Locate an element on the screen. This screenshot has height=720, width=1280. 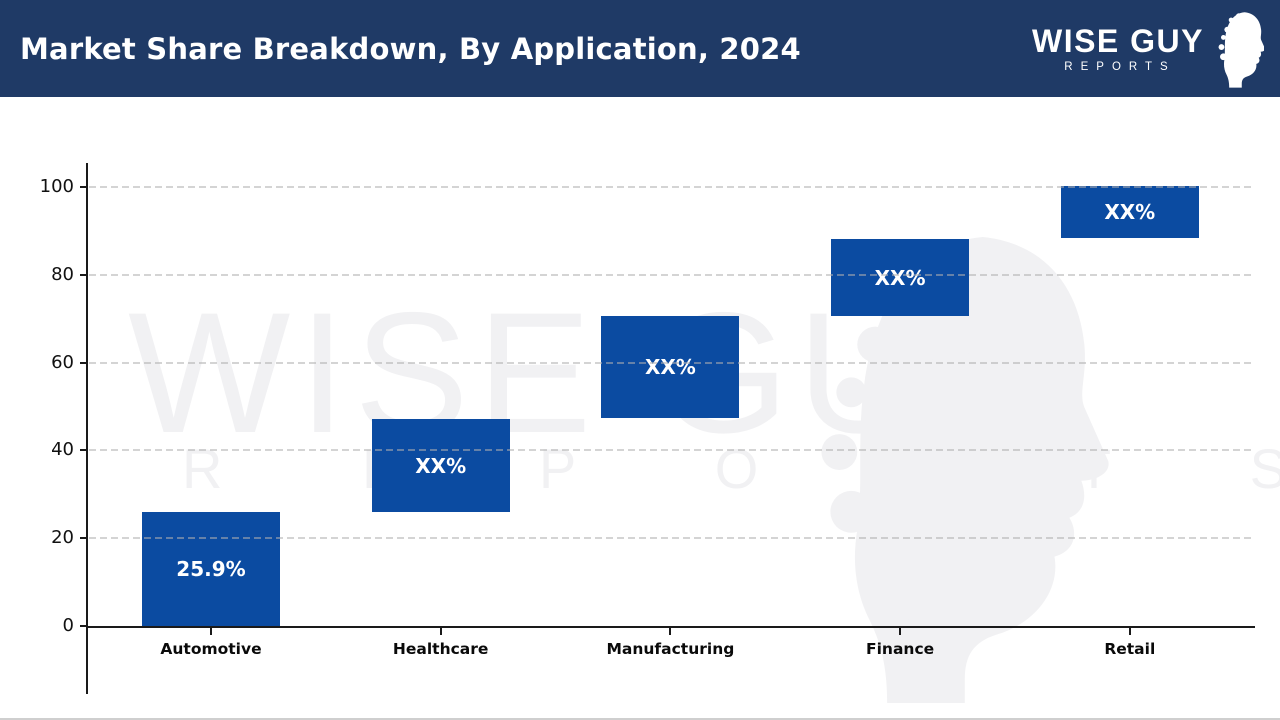
bar-healthcare: XX% is located at coordinates (440, 466).